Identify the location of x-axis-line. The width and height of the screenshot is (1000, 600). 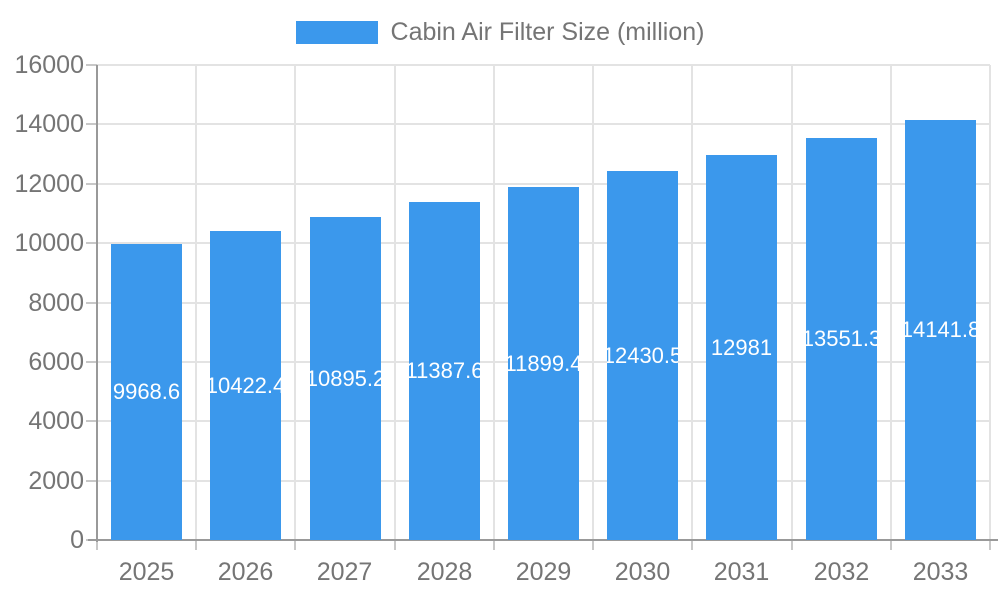
(543, 540).